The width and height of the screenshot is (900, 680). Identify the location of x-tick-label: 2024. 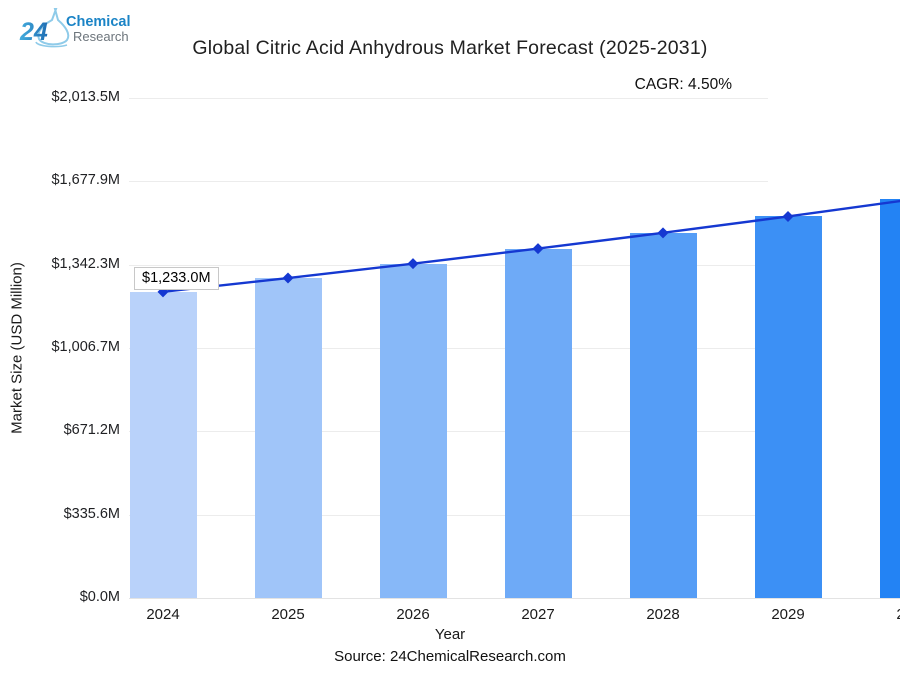
(163, 614).